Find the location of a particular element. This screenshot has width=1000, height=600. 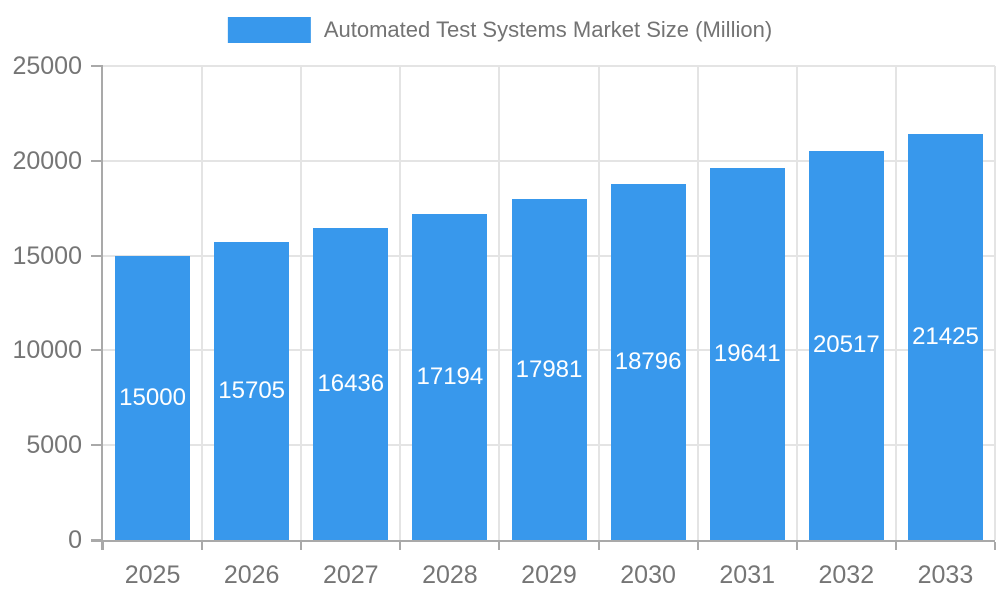

x-axis-tick-label: 2031 is located at coordinates (747, 575).